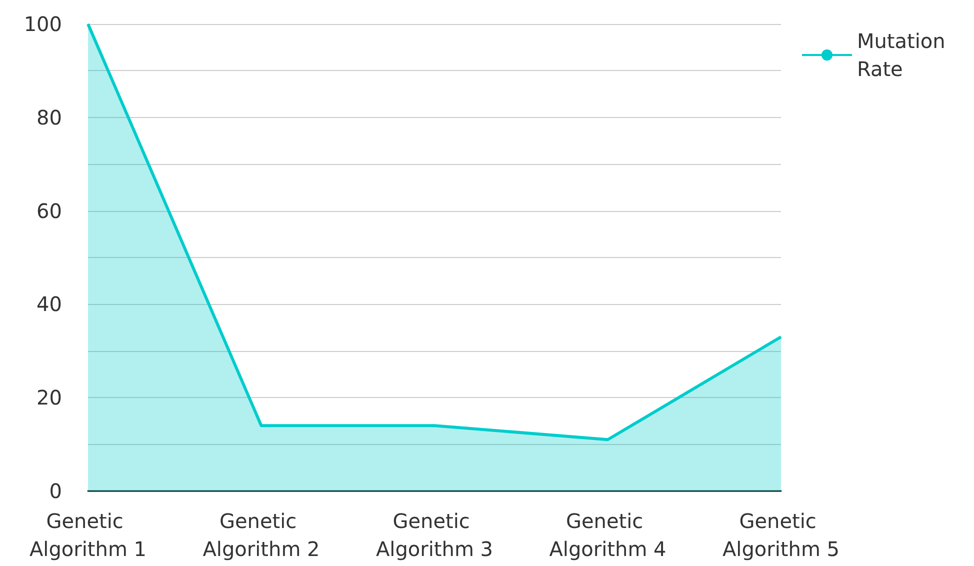 Image resolution: width=974 pixels, height=566 pixels. I want to click on x-tick-label: Genetic Algorithm 4, so click(607, 535).